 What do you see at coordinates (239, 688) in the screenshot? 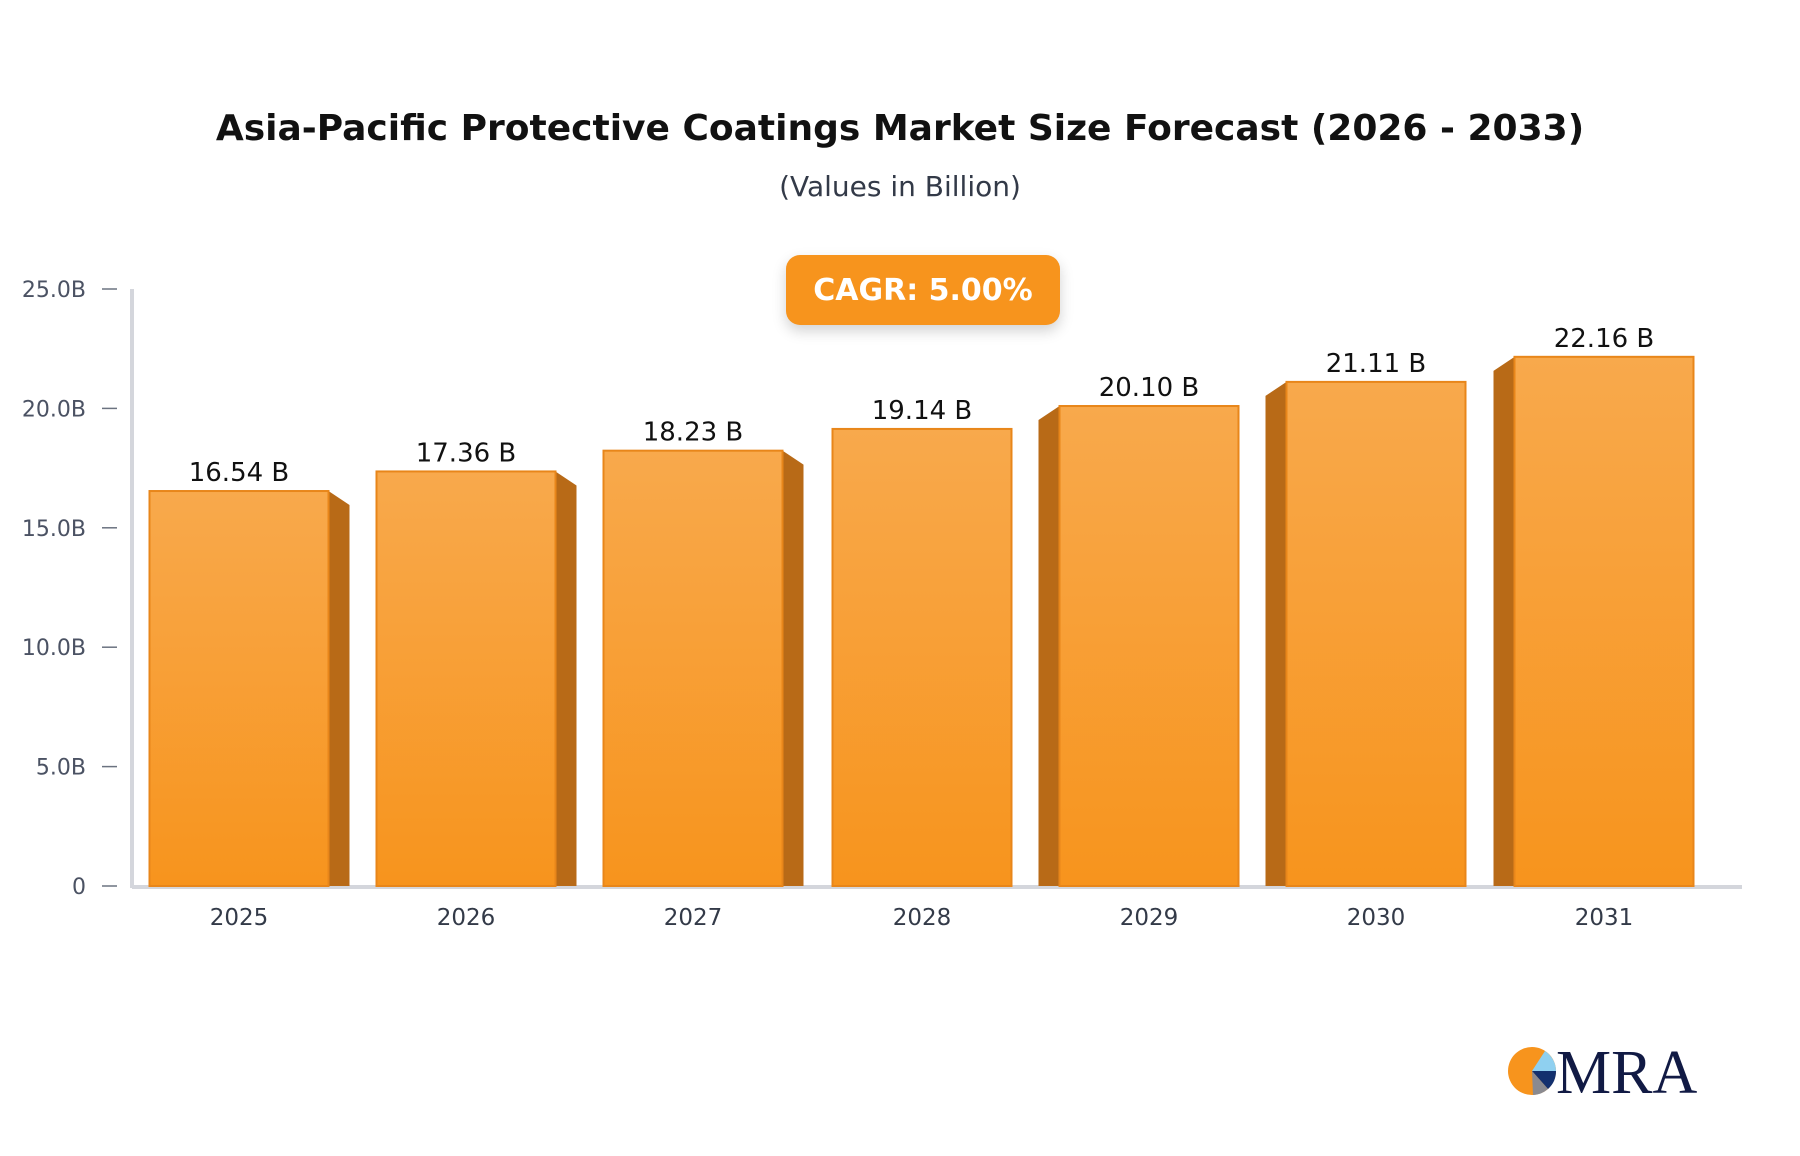
I see `bar-2025` at bounding box center [239, 688].